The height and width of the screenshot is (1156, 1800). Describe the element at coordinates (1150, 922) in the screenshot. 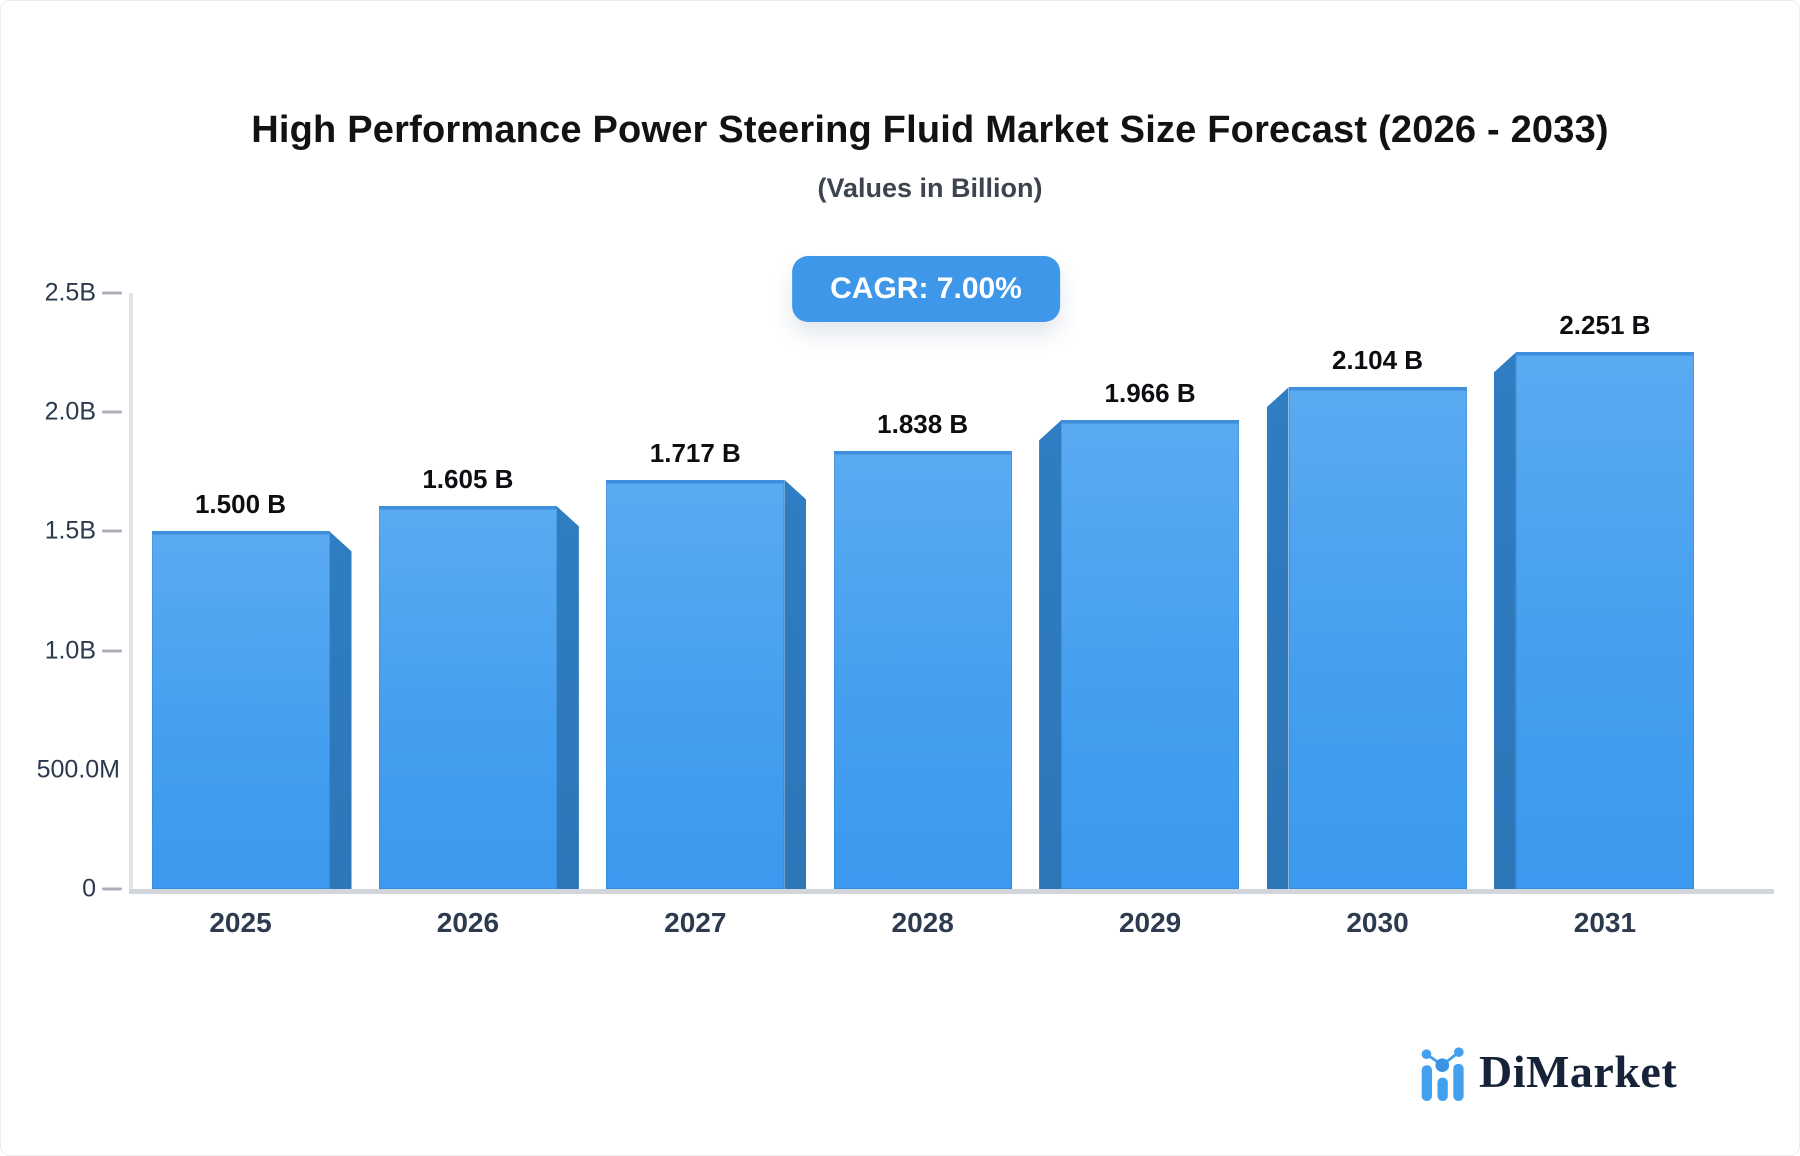

I see `x-axis-label: 2029` at that location.